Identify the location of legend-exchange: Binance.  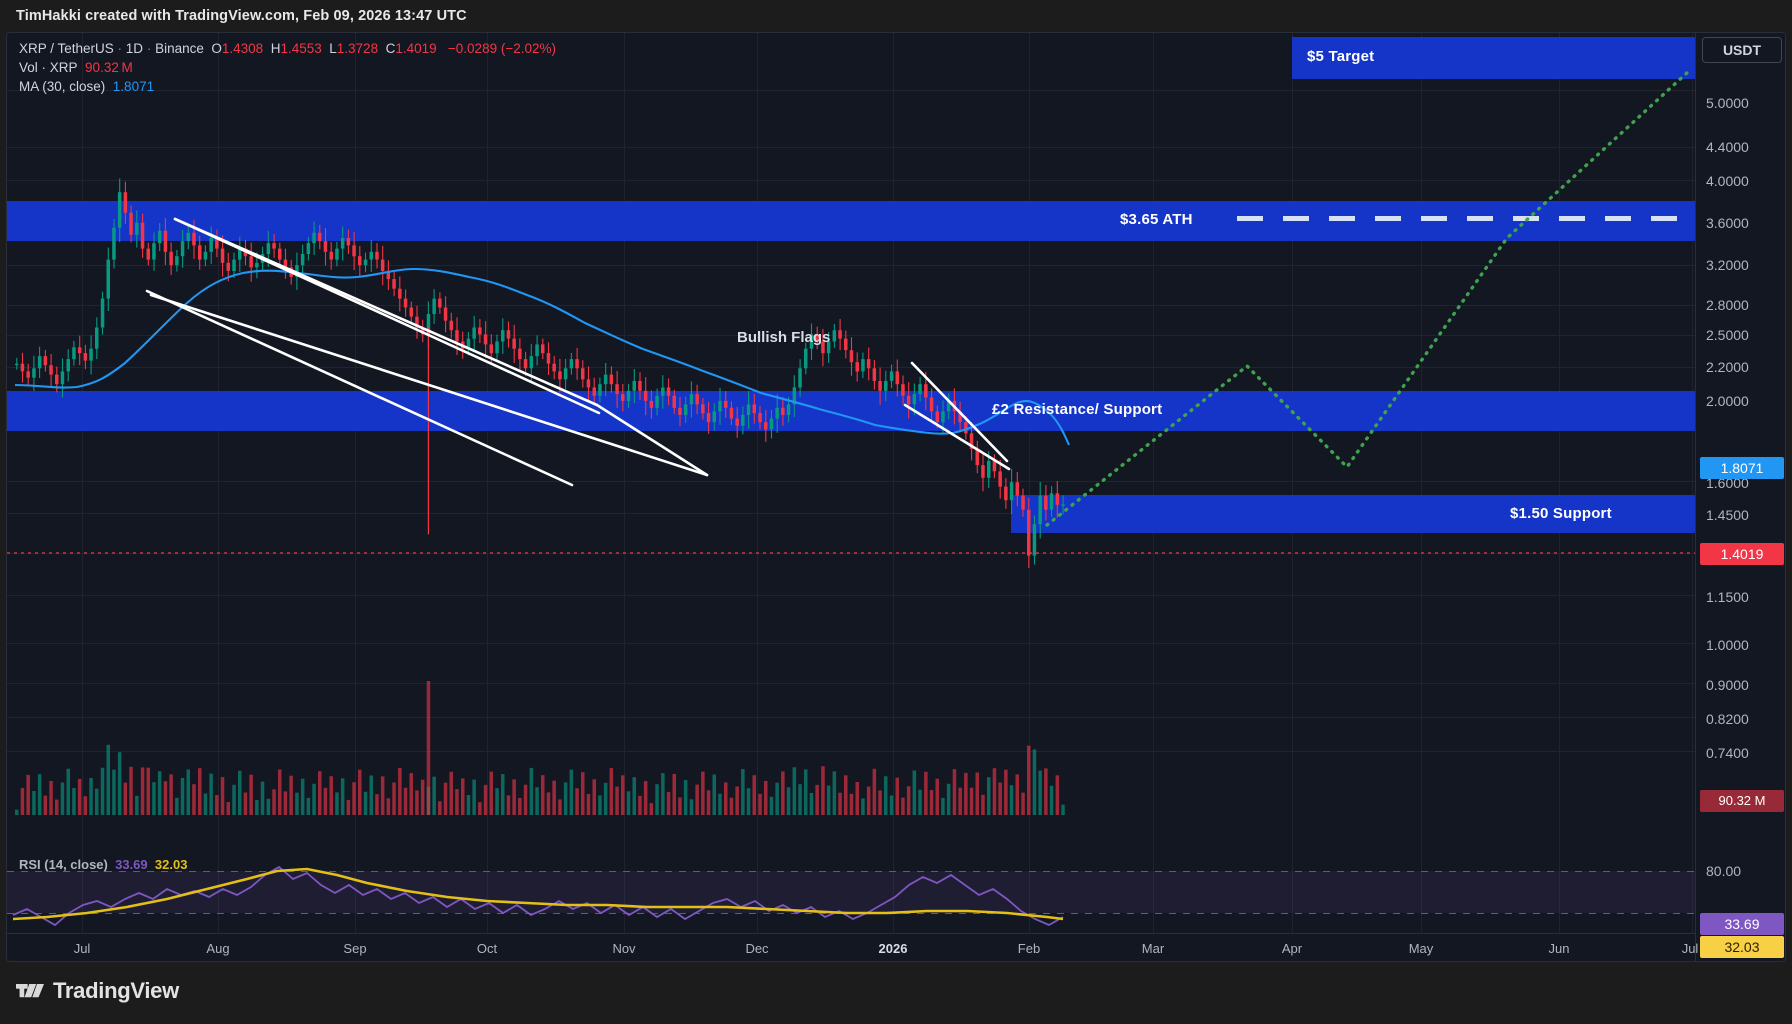
(179, 48).